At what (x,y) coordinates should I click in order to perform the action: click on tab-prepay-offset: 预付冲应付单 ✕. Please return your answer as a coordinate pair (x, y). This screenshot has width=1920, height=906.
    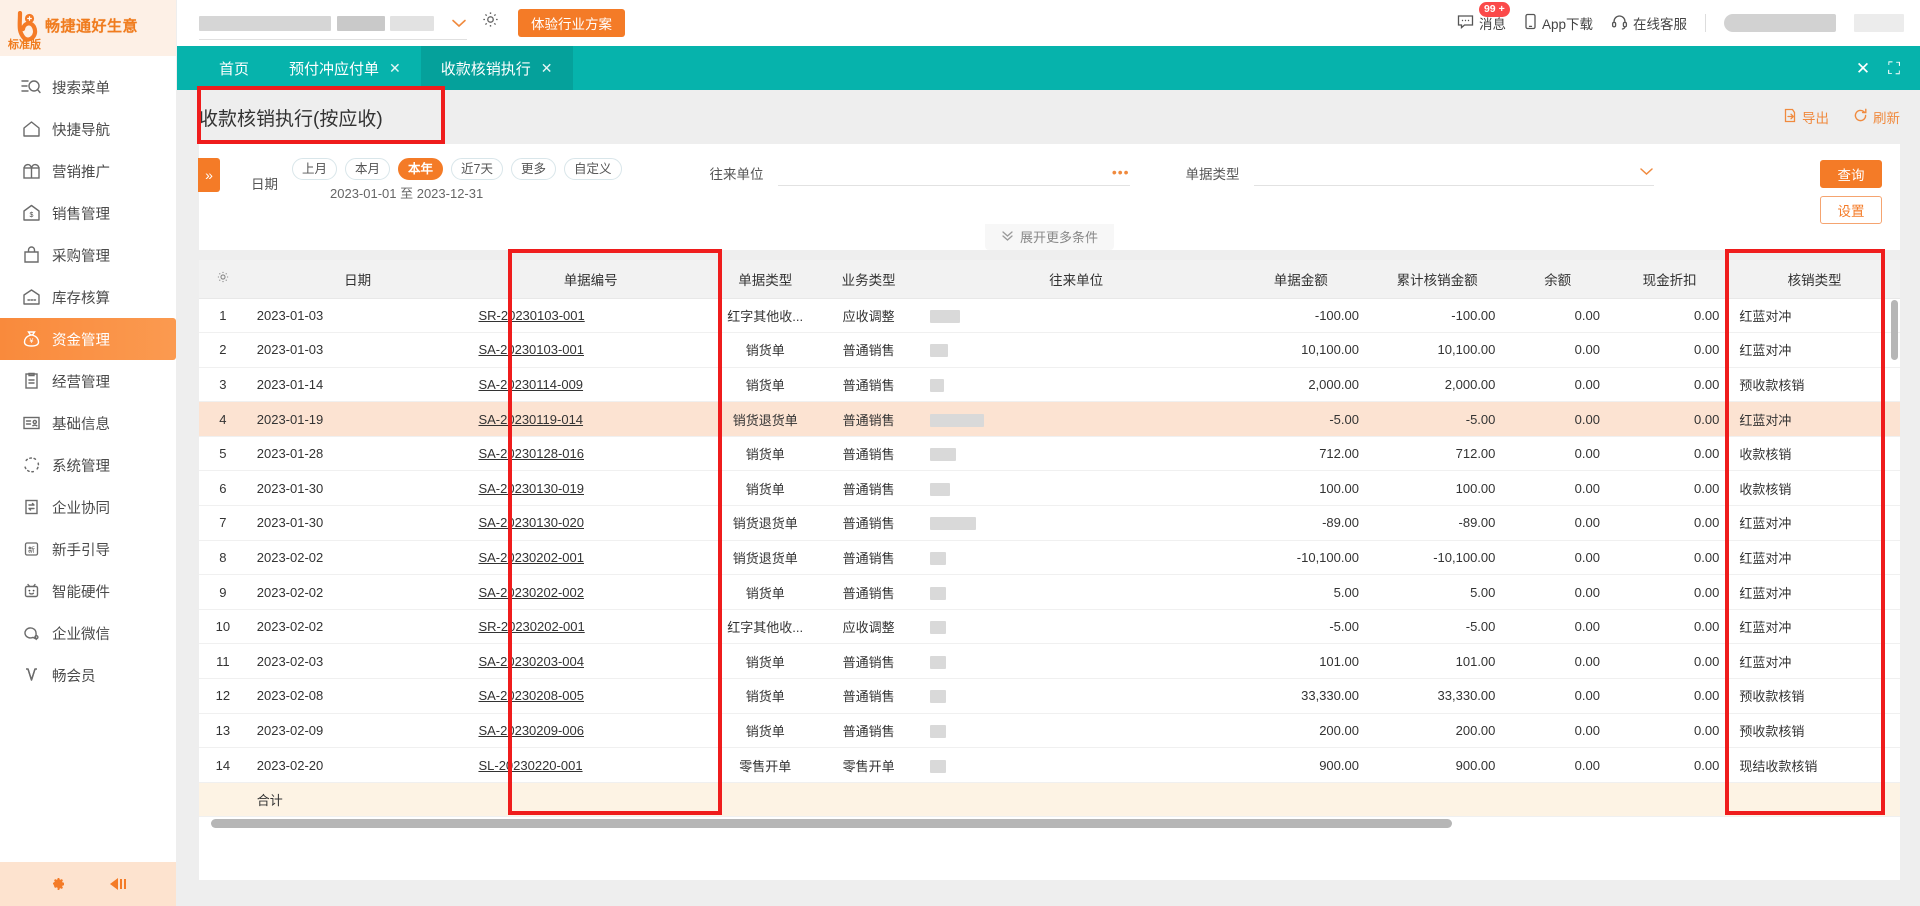
    Looking at the image, I should click on (345, 68).